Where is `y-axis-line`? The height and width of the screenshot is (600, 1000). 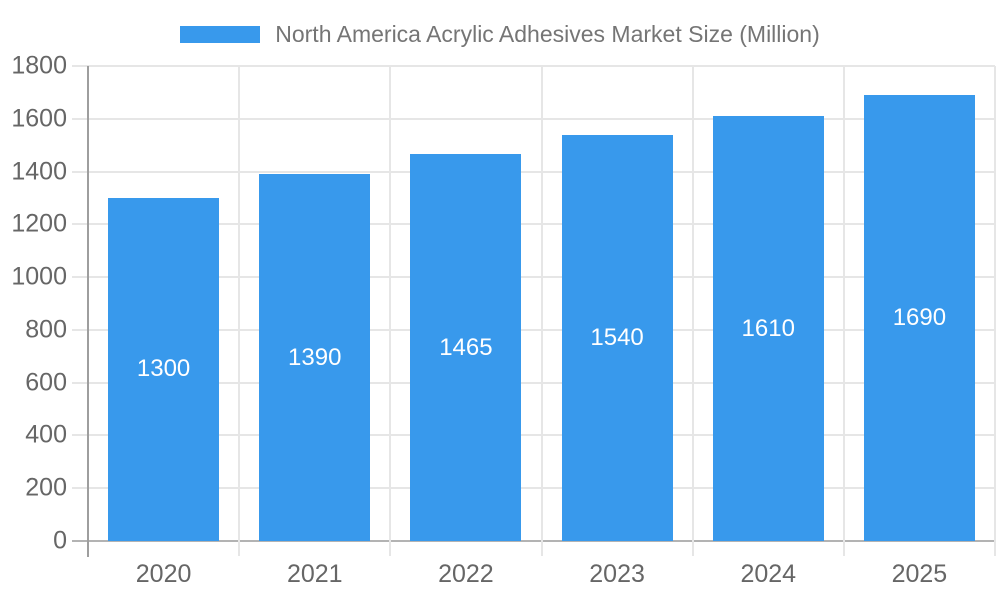 y-axis-line is located at coordinates (88, 311).